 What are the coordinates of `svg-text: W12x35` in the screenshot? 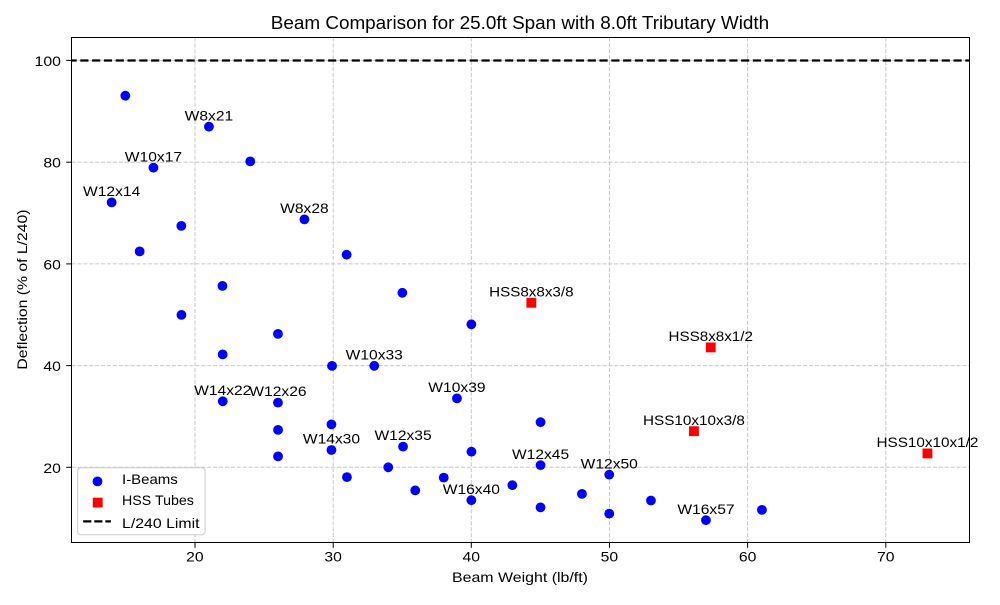 It's located at (402, 435).